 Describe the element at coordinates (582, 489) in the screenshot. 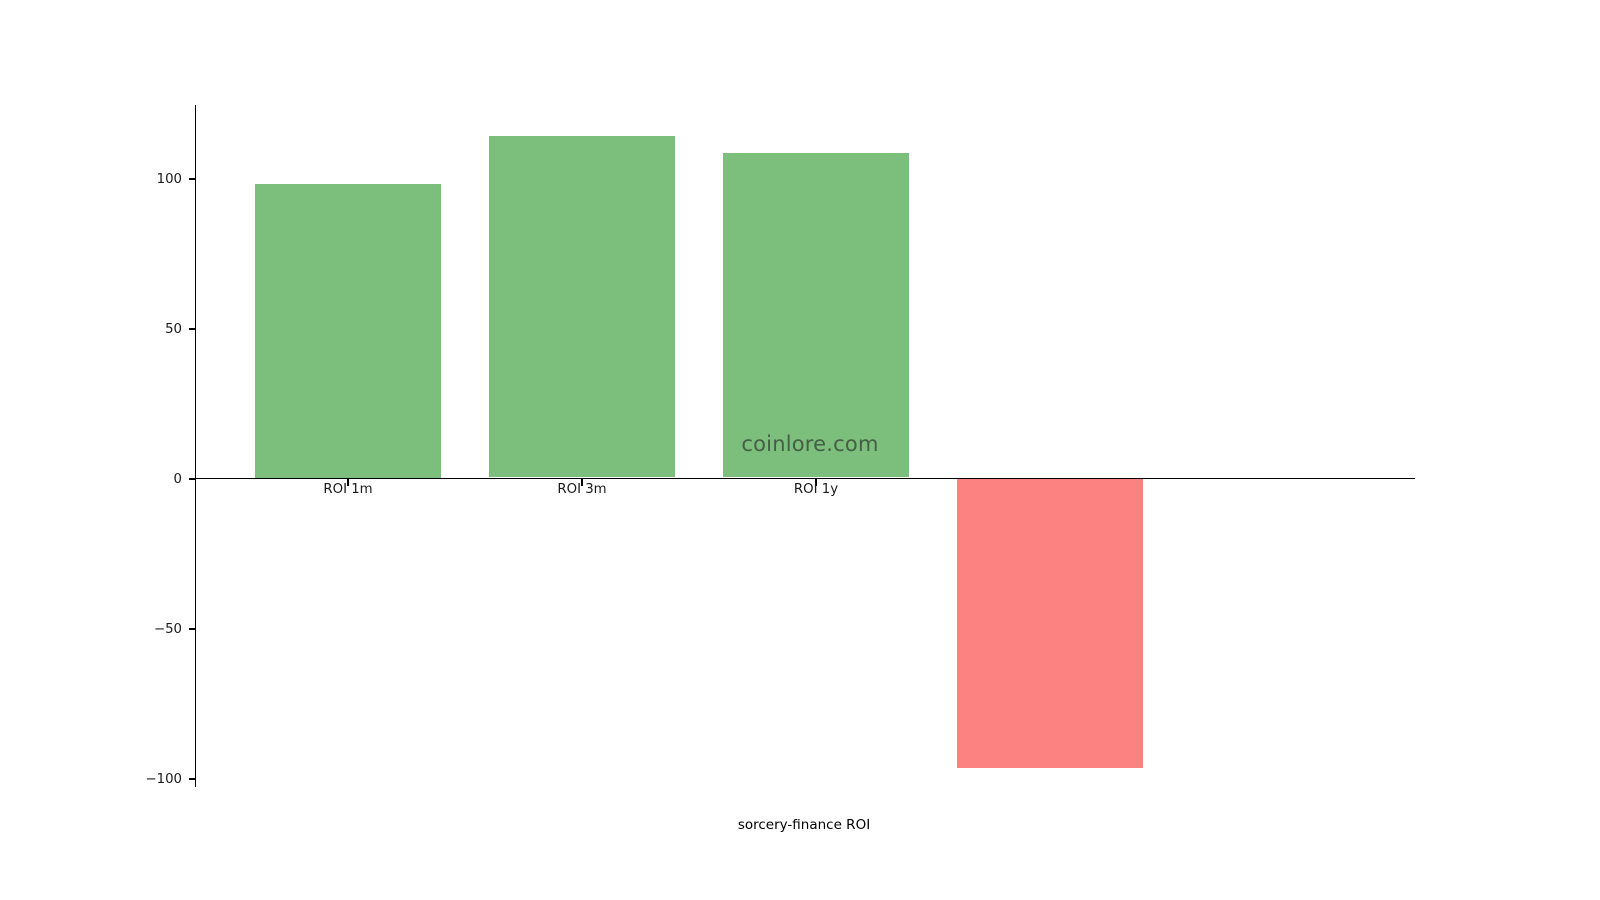

I see `x-tick-label-roi-3m: ROI 3m` at that location.